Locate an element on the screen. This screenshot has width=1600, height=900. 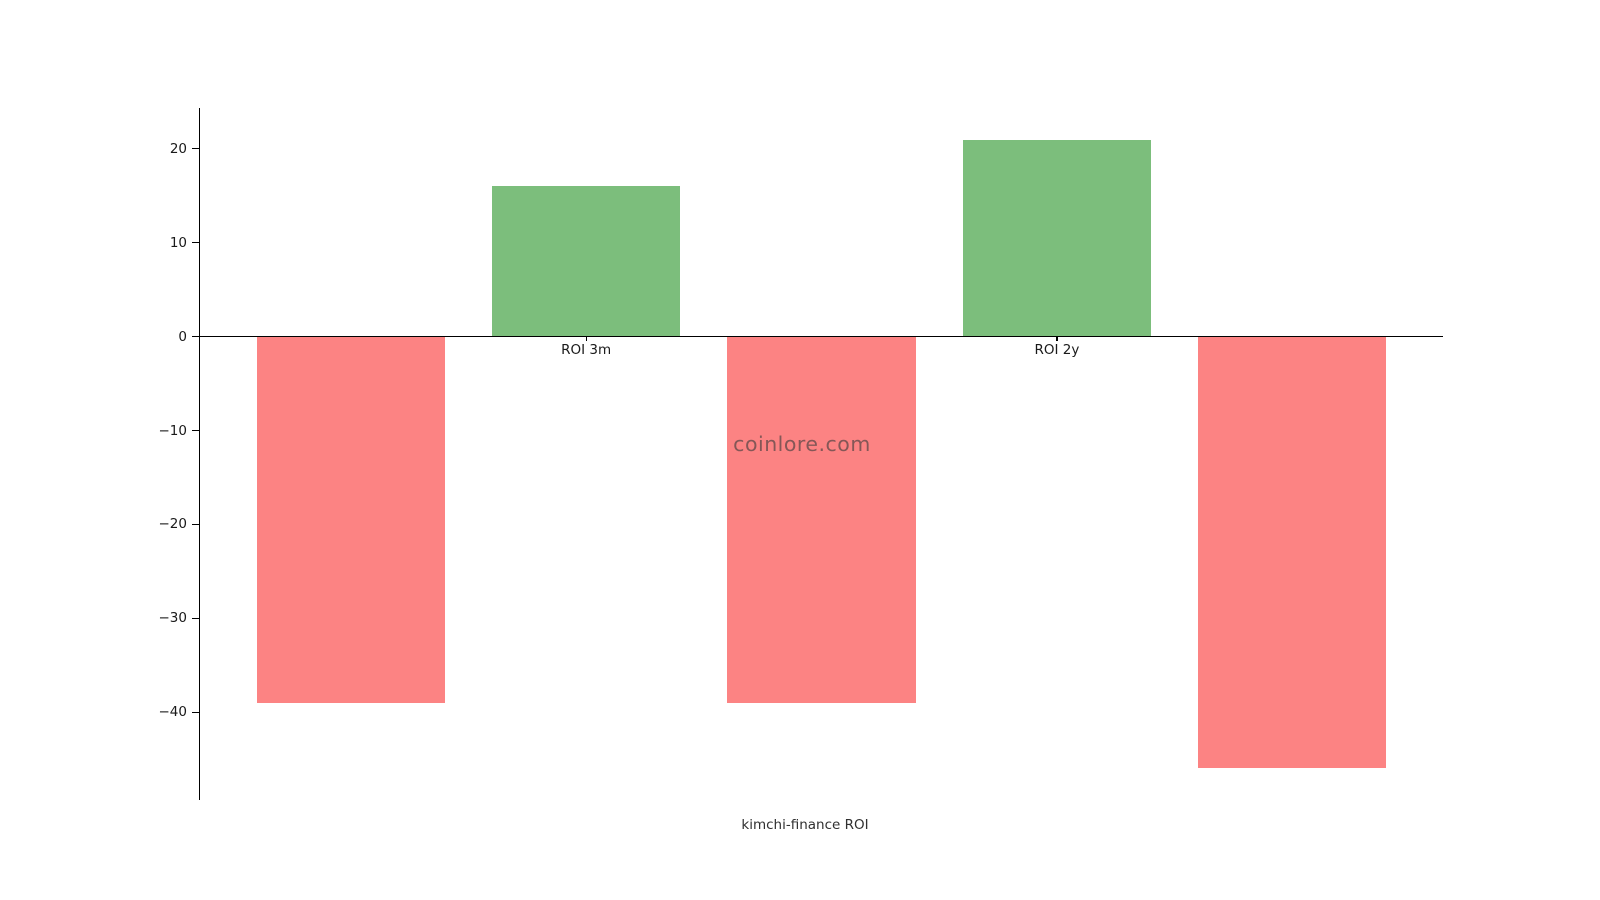
x-tick-label: ROI 2y is located at coordinates (1057, 349).